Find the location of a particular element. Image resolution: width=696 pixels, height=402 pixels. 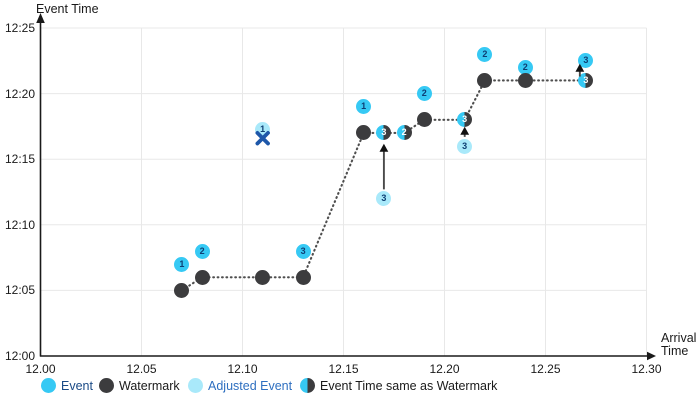

legend-label: Event Time same as Watermark is located at coordinates (409, 385).